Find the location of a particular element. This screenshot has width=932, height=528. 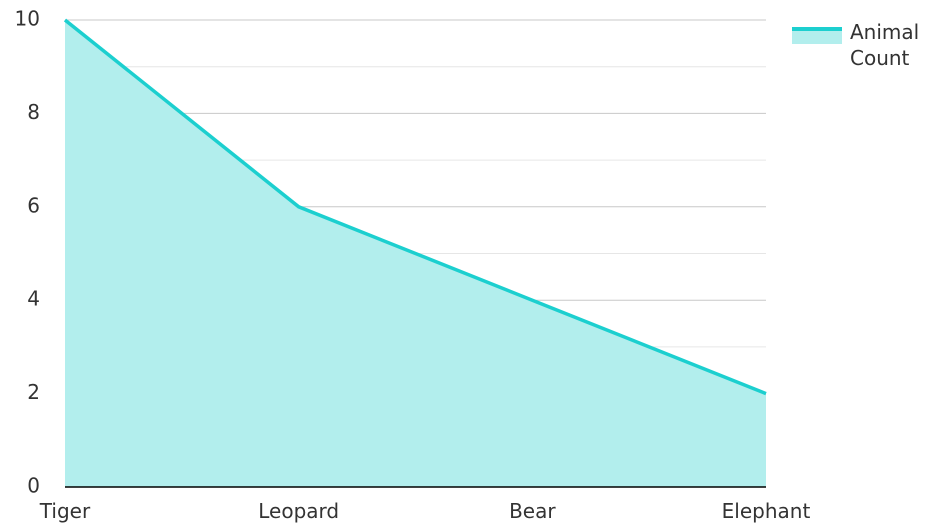

x-tick-label: Bear is located at coordinates (532, 511).